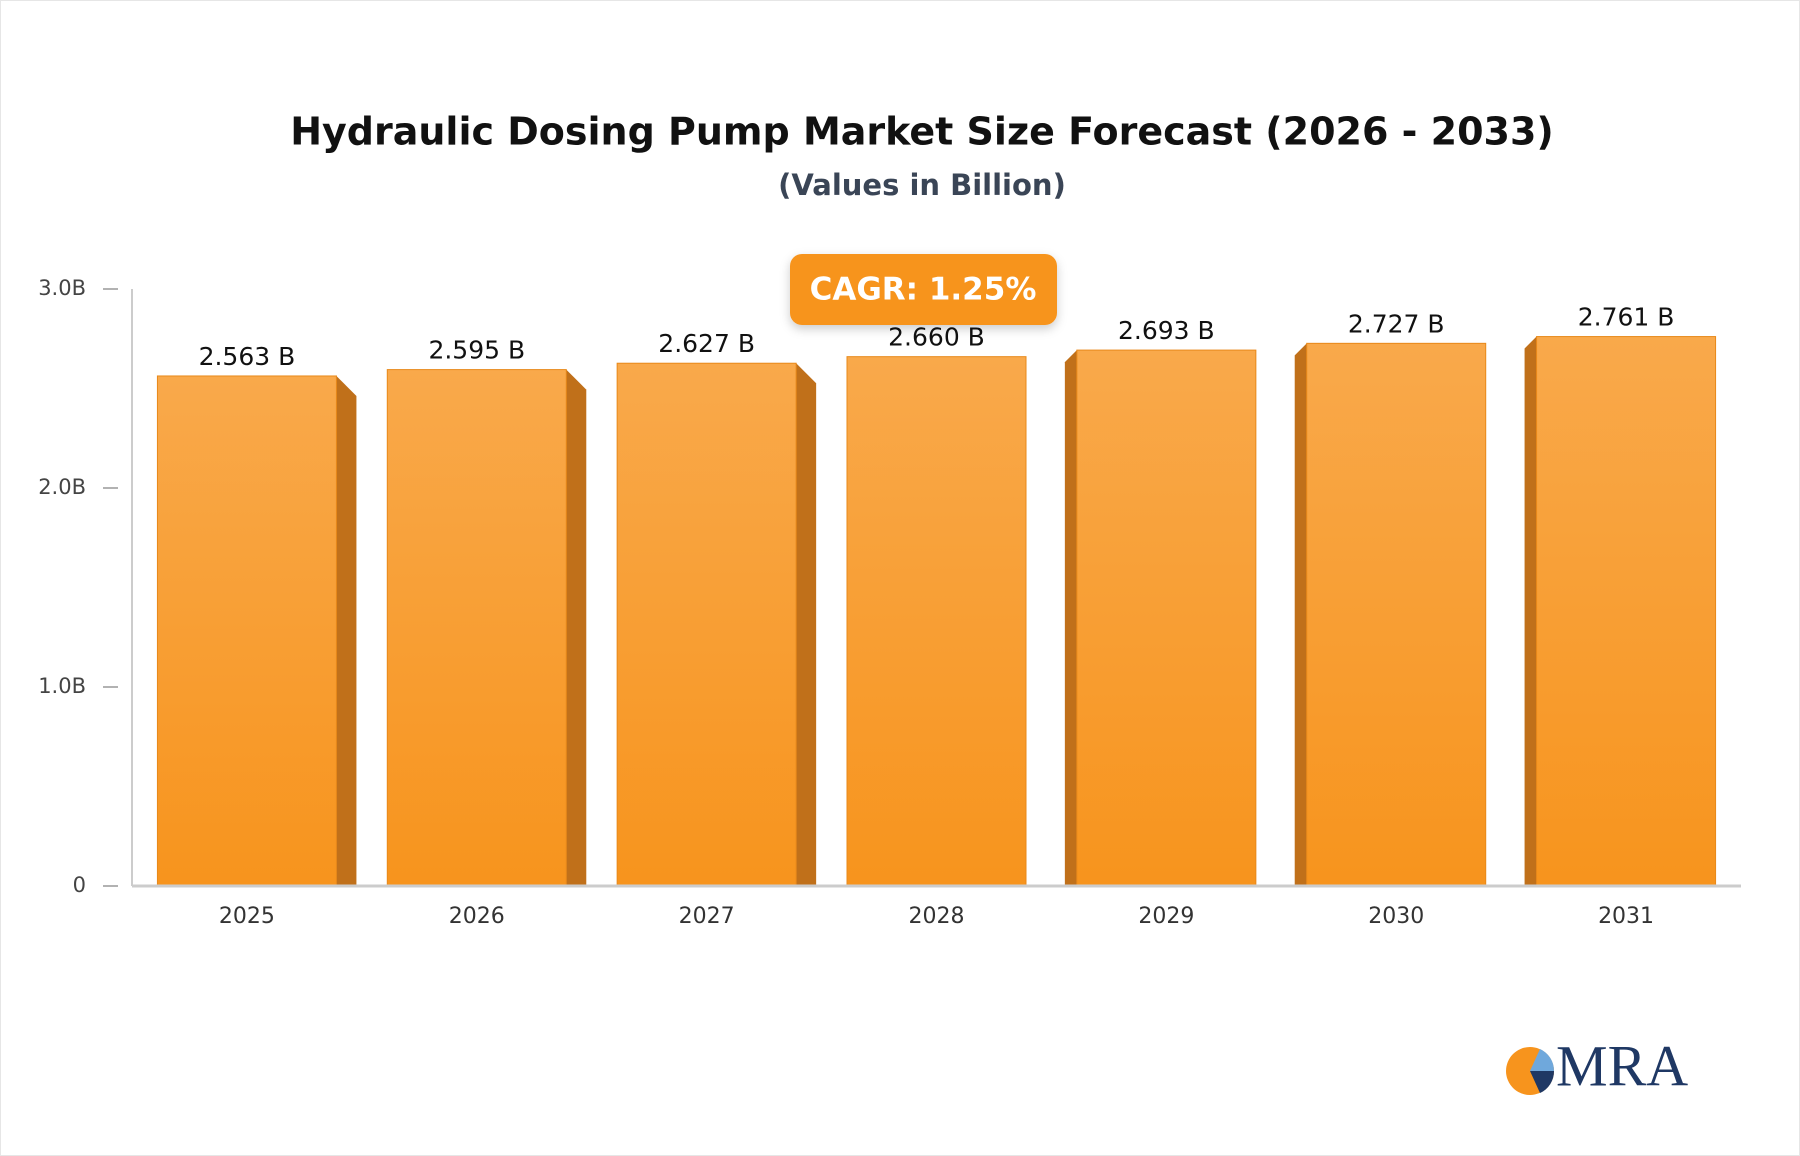  What do you see at coordinates (1626, 317) in the screenshot?
I see `value-label: 2.761 B` at bounding box center [1626, 317].